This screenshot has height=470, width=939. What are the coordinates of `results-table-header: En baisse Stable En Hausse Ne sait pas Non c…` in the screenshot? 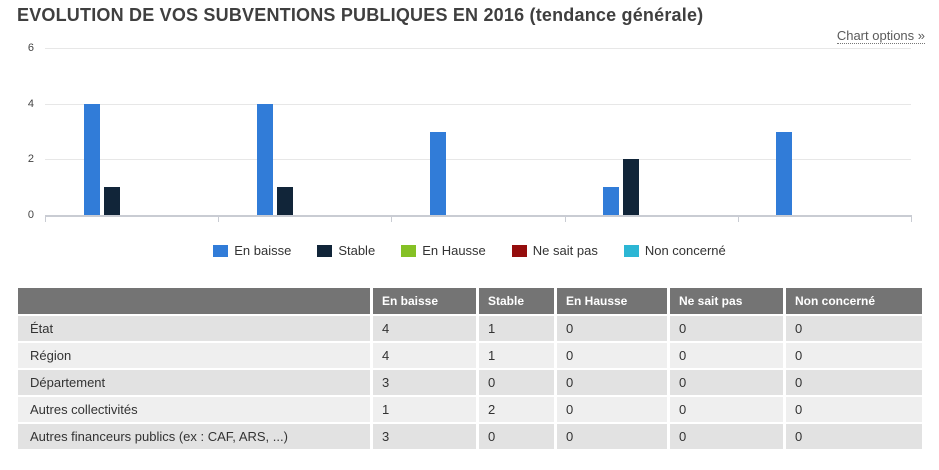 It's located at (470, 301).